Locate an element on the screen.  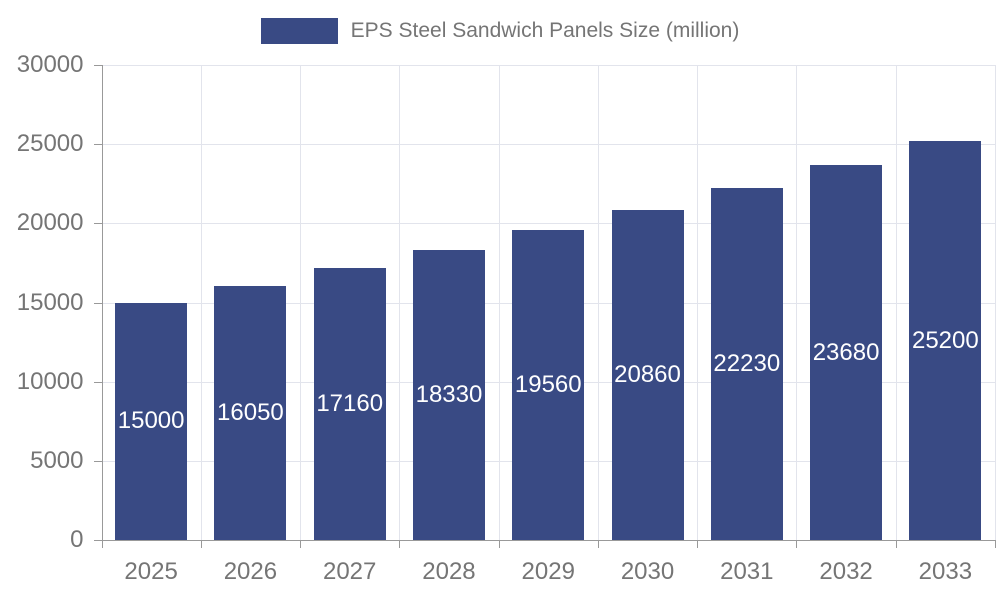
x-axis-label: 2033 is located at coordinates (945, 571).